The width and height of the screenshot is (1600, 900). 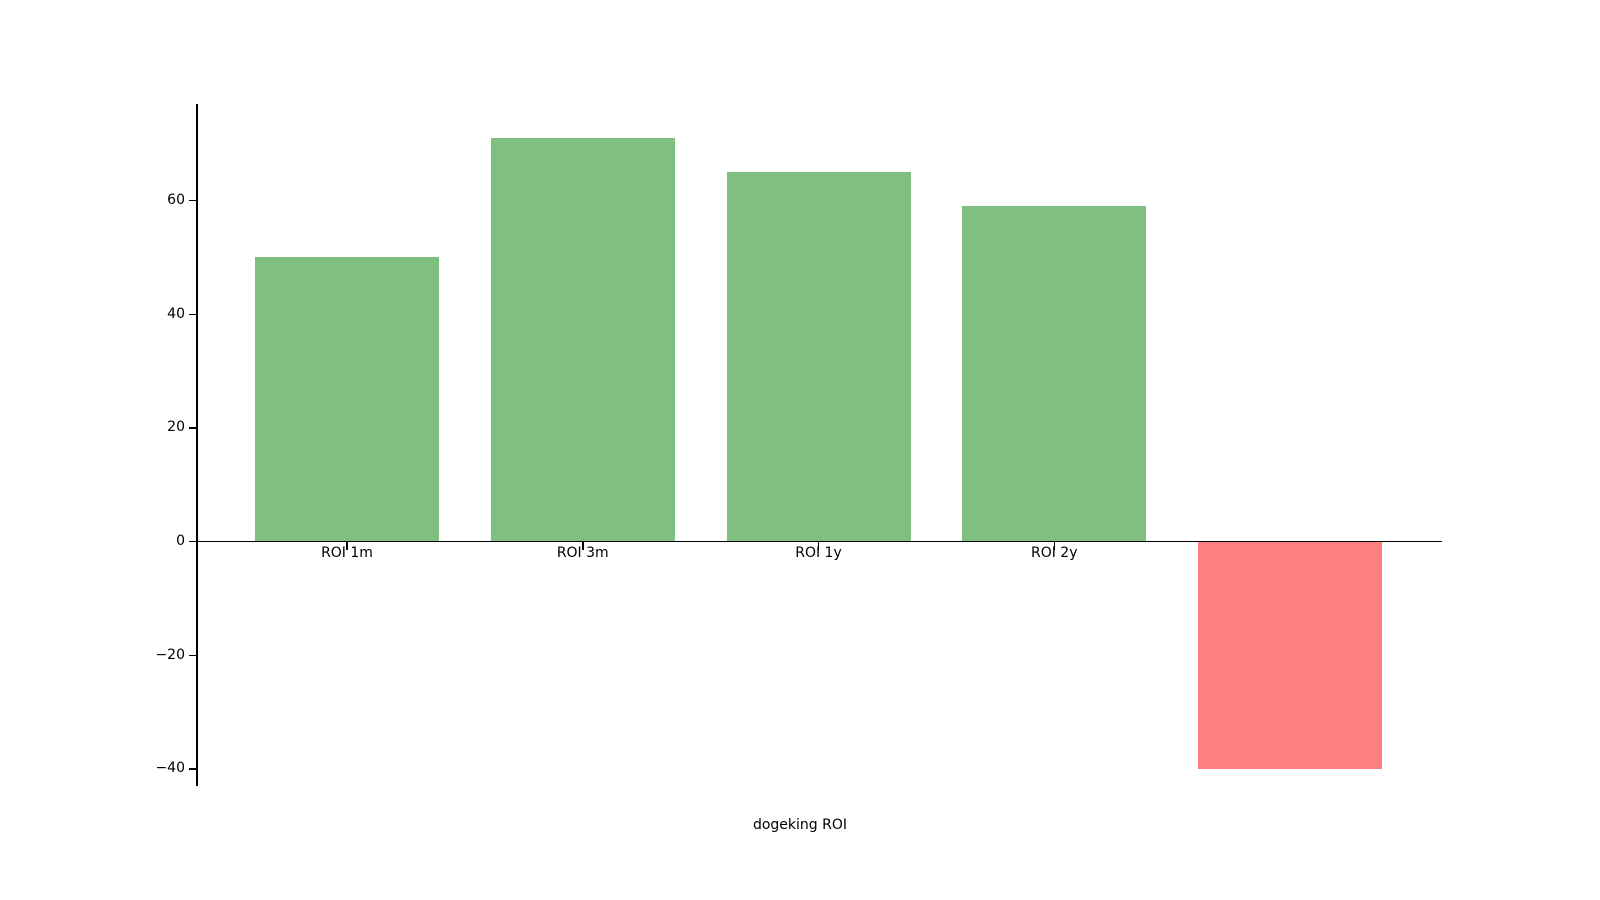 What do you see at coordinates (800, 825) in the screenshot?
I see `chart-title: dogeking ROI` at bounding box center [800, 825].